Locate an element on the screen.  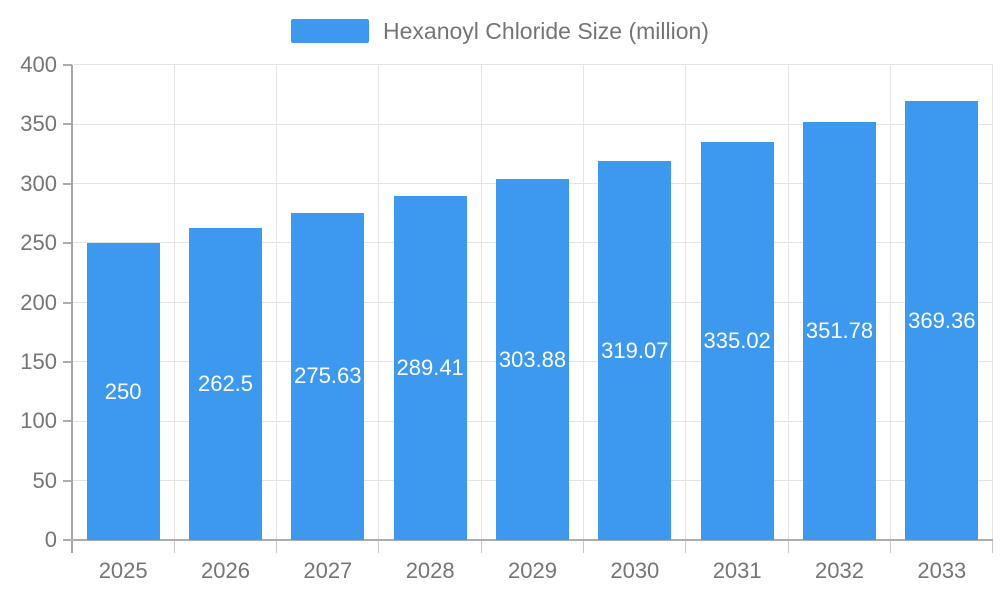
bar-value-label: 335.02 is located at coordinates (737, 341).